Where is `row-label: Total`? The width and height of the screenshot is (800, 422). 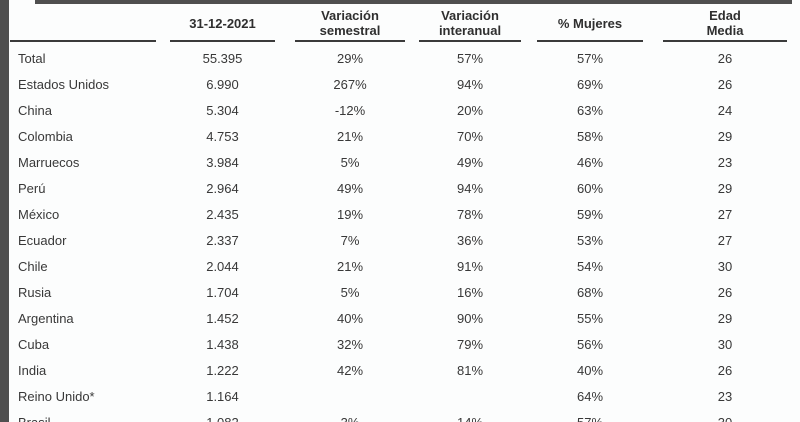 row-label: Total is located at coordinates (32, 58).